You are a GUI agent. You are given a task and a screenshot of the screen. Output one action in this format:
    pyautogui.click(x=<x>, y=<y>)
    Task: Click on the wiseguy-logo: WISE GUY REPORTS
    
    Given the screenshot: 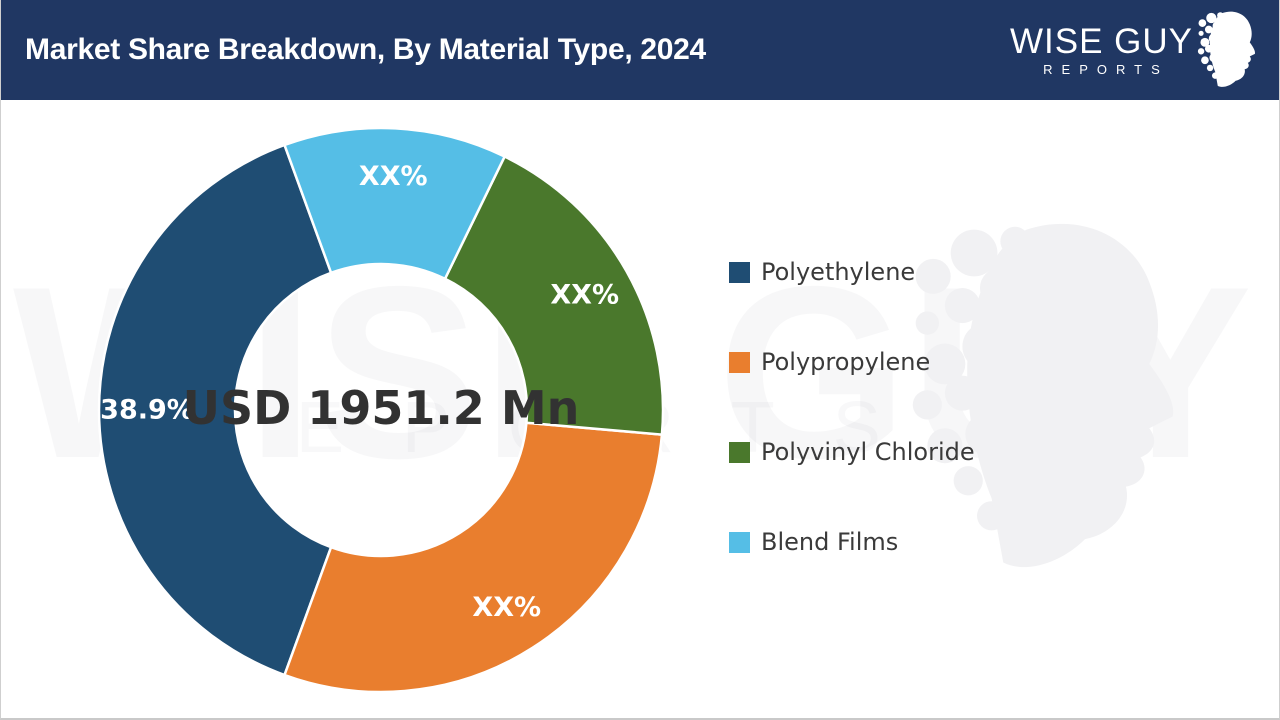 What is the action you would take?
    pyautogui.click(x=1135, y=50)
    